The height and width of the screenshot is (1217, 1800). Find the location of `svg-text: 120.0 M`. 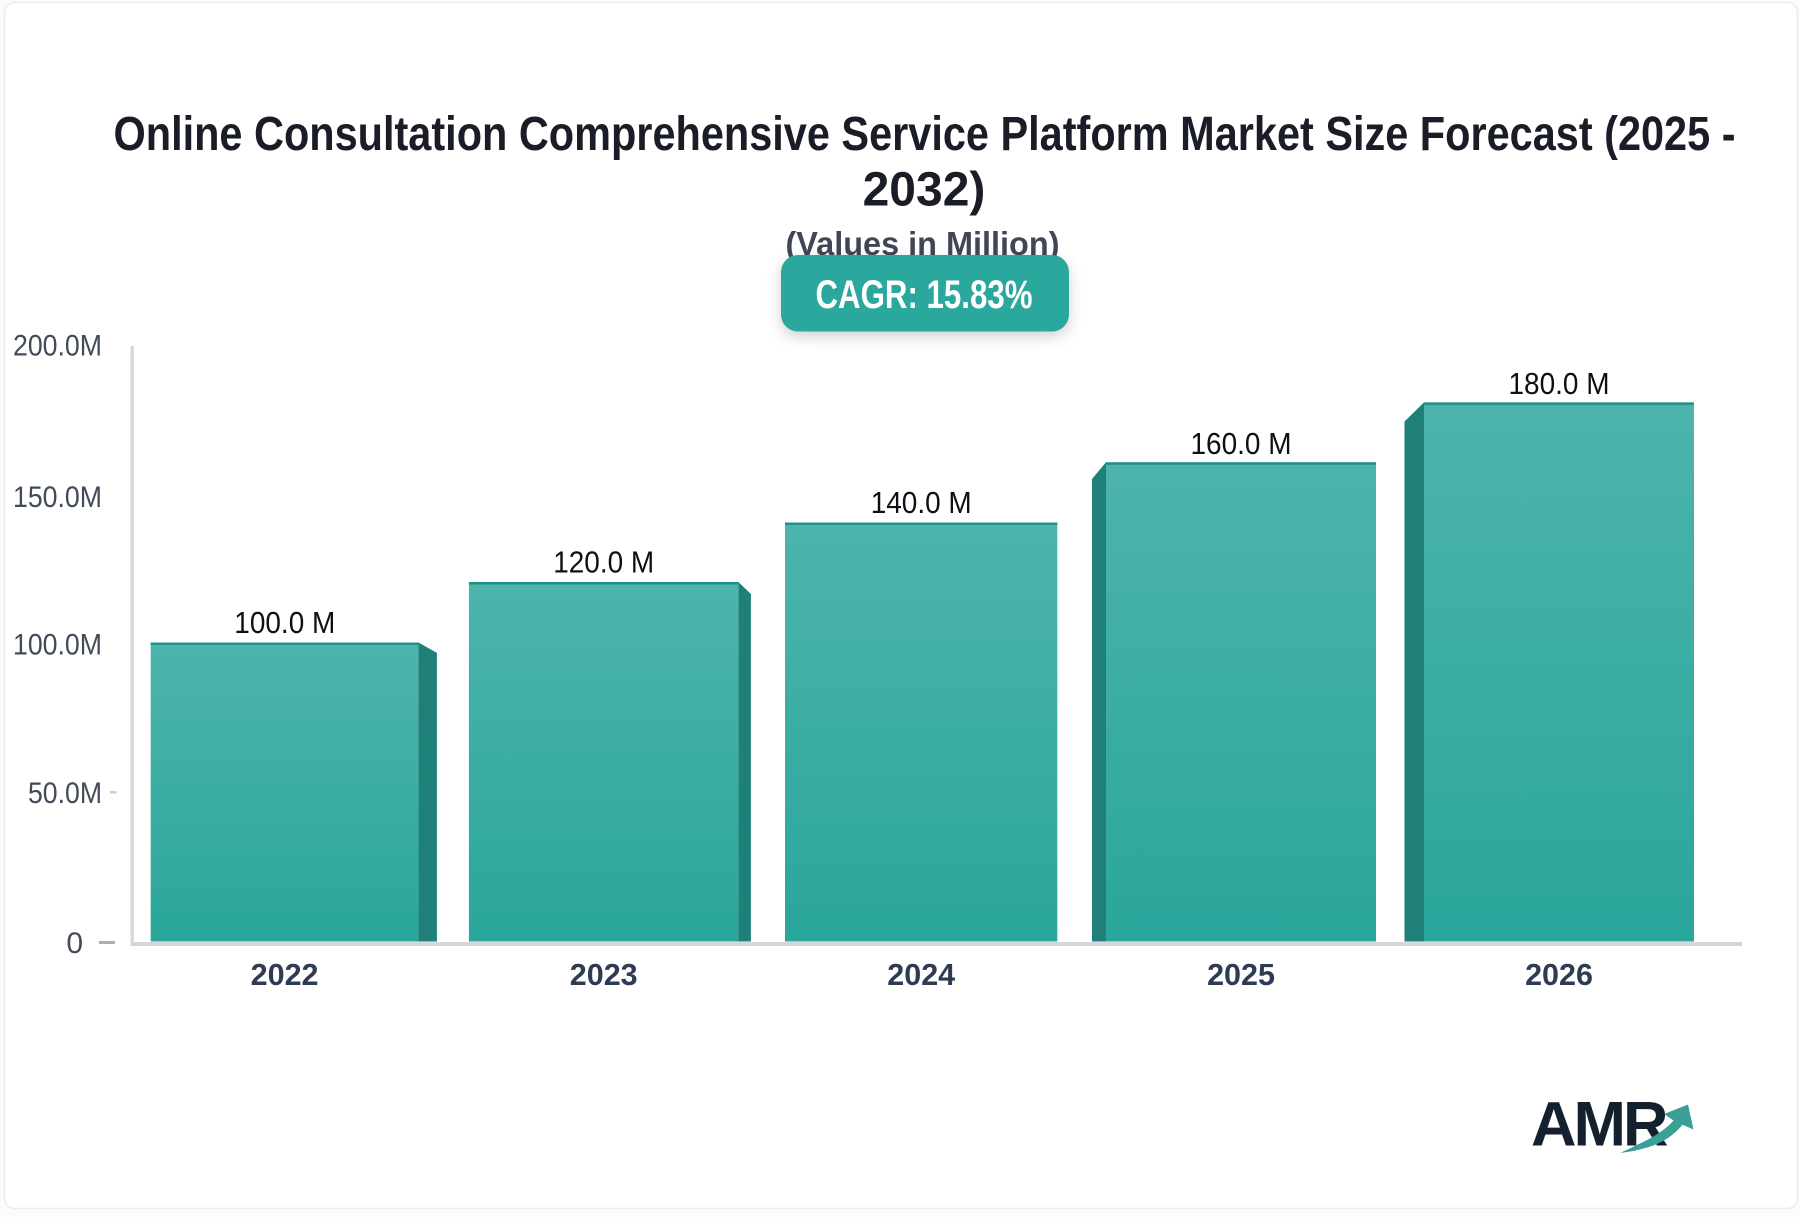

svg-text: 120.0 M is located at coordinates (603, 562).